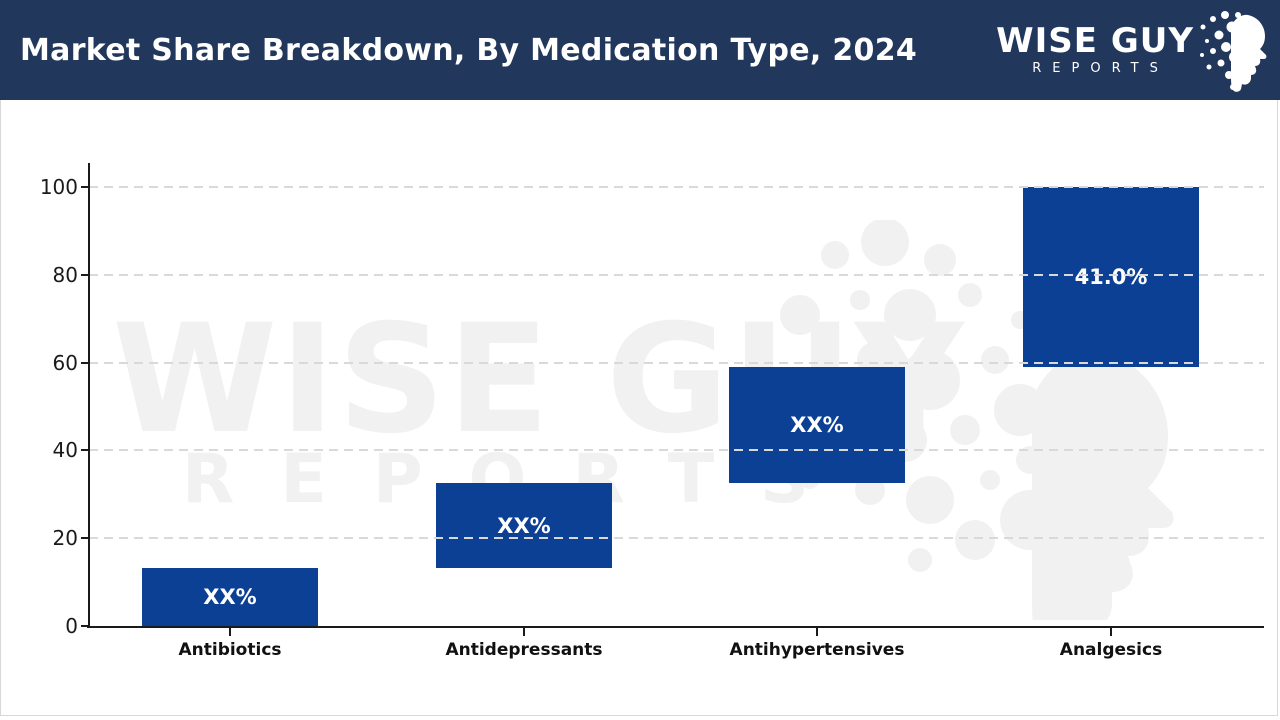 The width and height of the screenshot is (1280, 720). What do you see at coordinates (71, 626) in the screenshot?
I see `y-tick-label-0: 0` at bounding box center [71, 626].